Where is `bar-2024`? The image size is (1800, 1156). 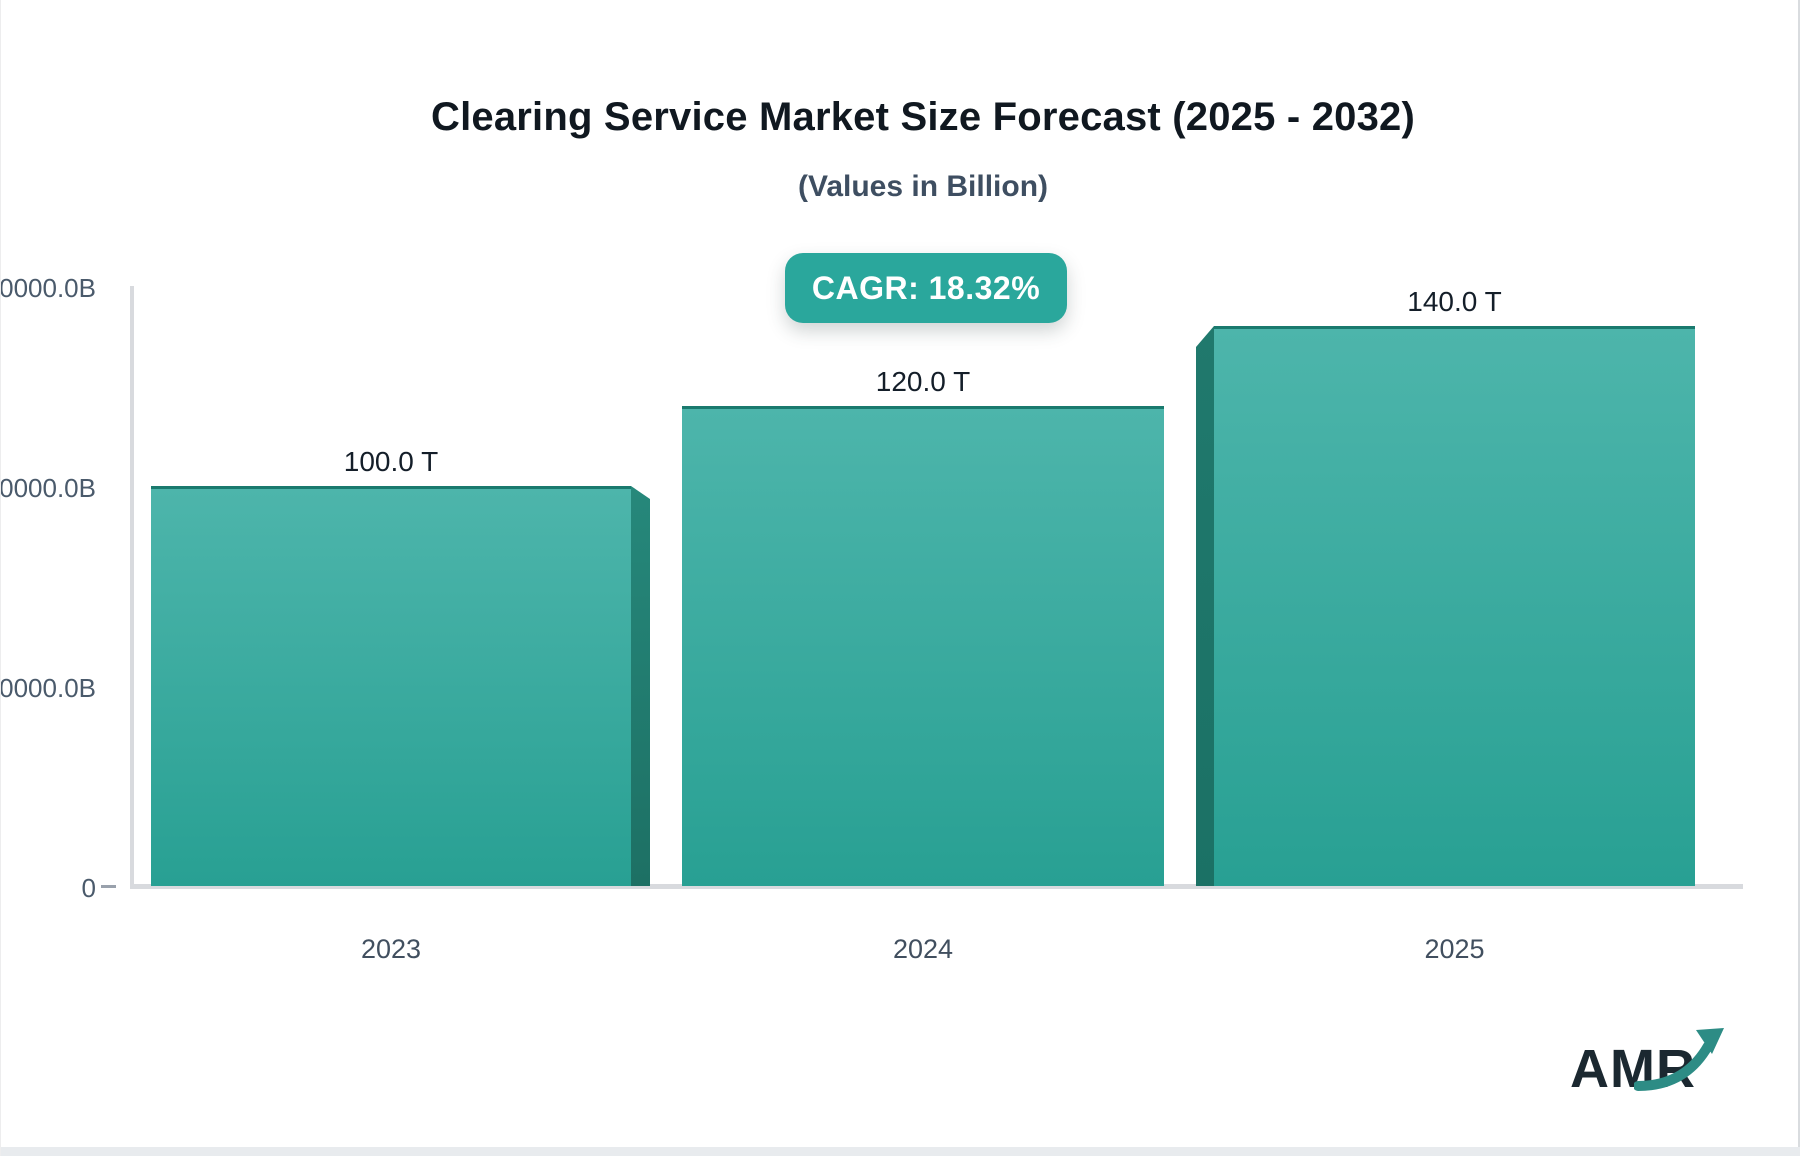
bar-2024 is located at coordinates (923, 646).